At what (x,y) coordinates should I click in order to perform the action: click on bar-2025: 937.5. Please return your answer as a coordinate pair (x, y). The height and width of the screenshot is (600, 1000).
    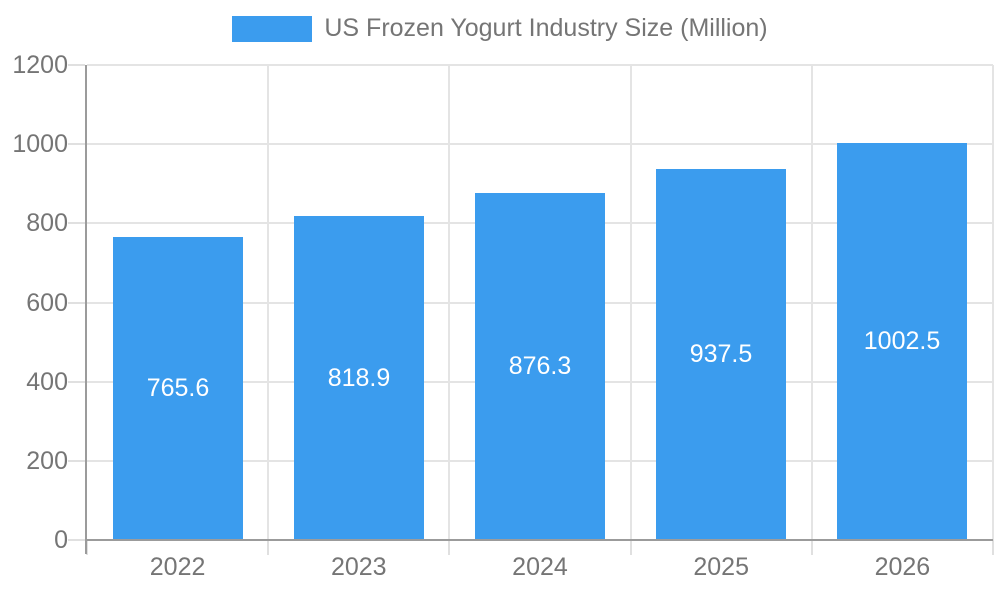
    Looking at the image, I should click on (721, 354).